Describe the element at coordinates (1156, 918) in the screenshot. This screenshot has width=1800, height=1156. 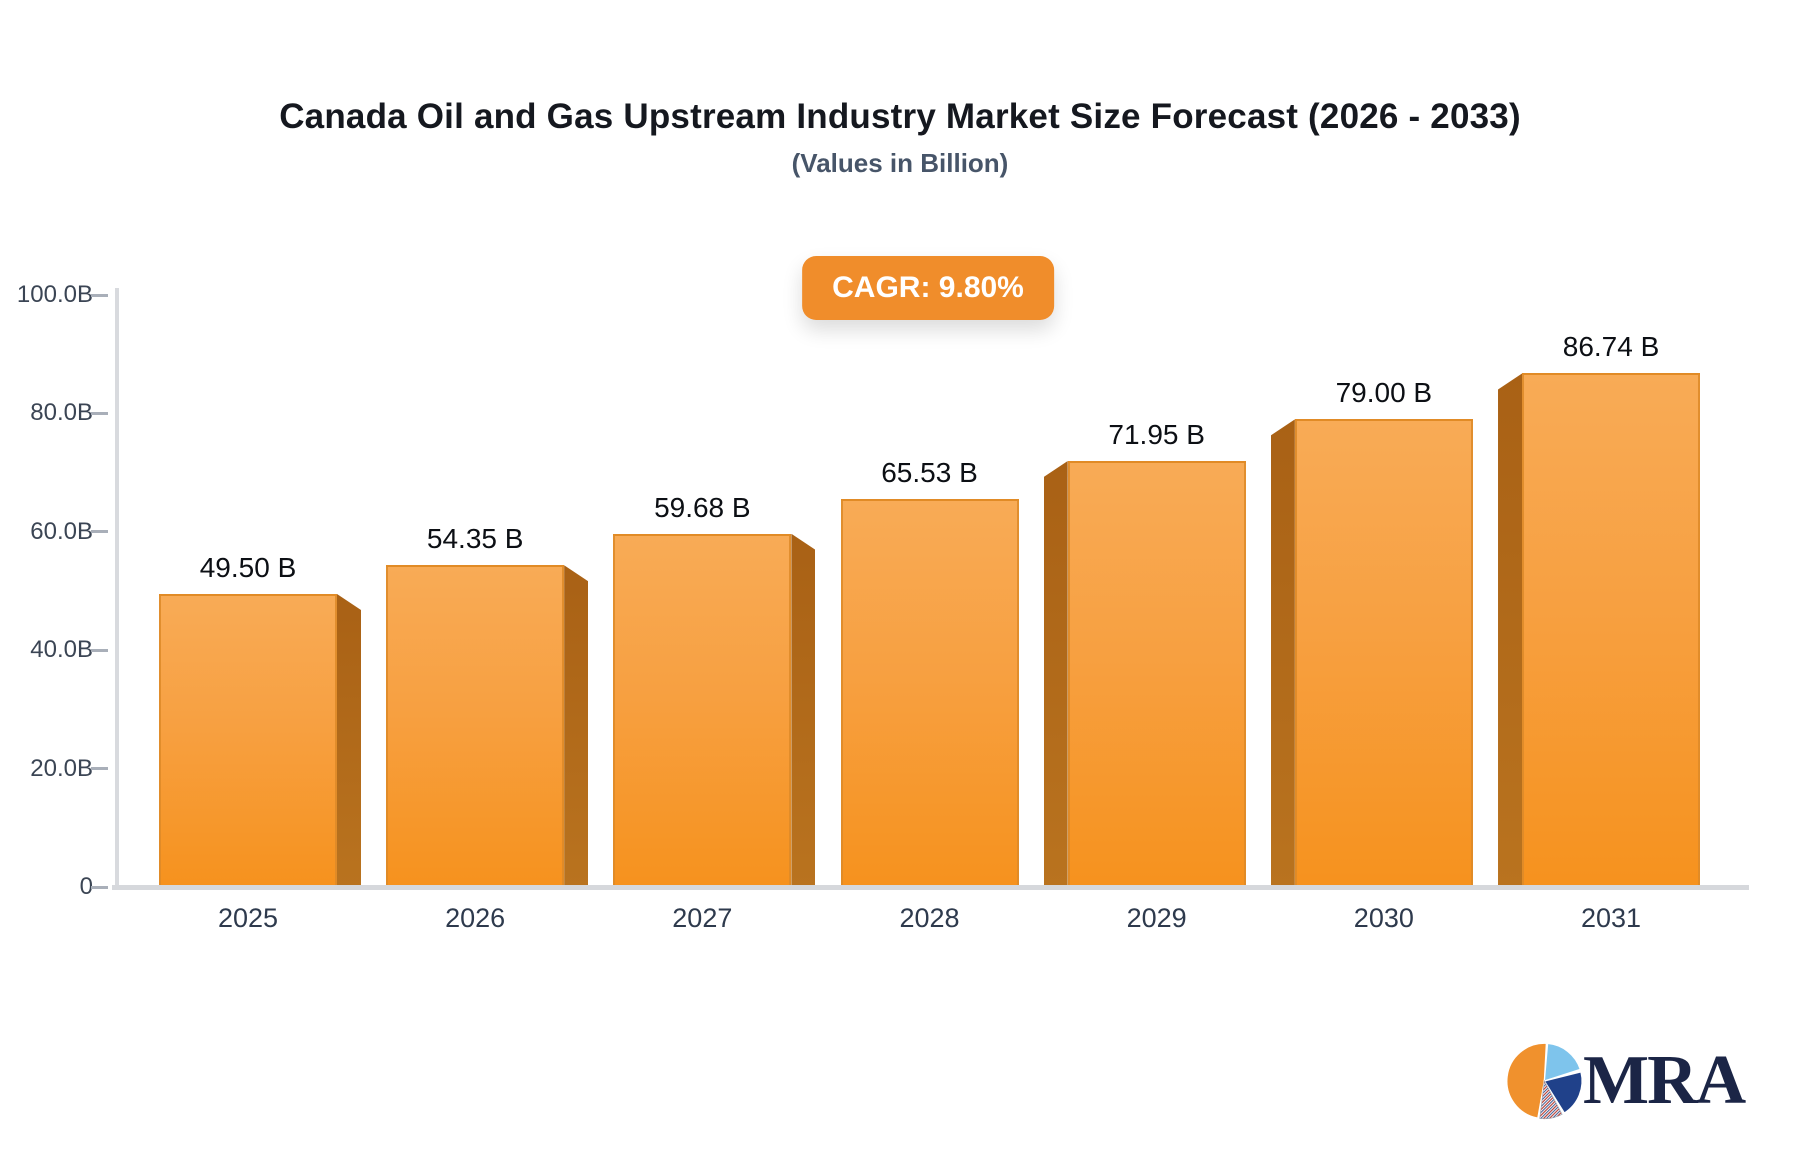
I see `x-axis-category-label: 2029` at that location.